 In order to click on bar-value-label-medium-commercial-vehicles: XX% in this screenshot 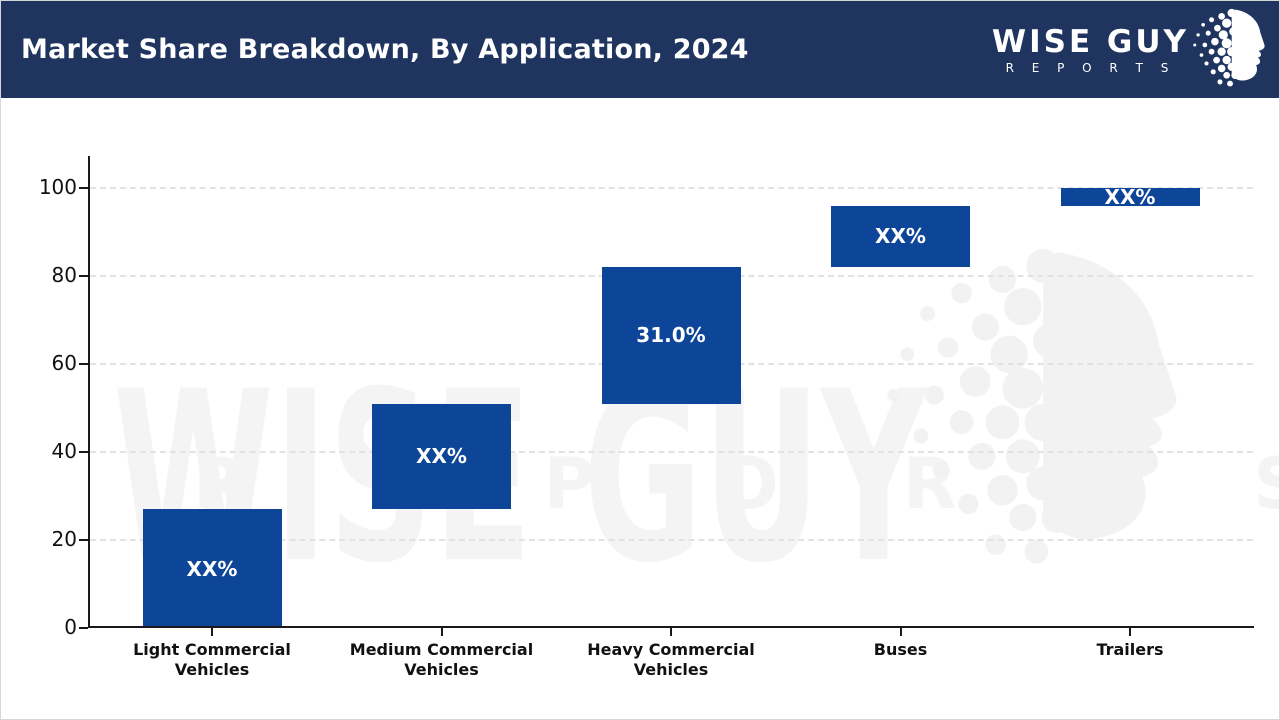, I will do `click(441, 456)`.